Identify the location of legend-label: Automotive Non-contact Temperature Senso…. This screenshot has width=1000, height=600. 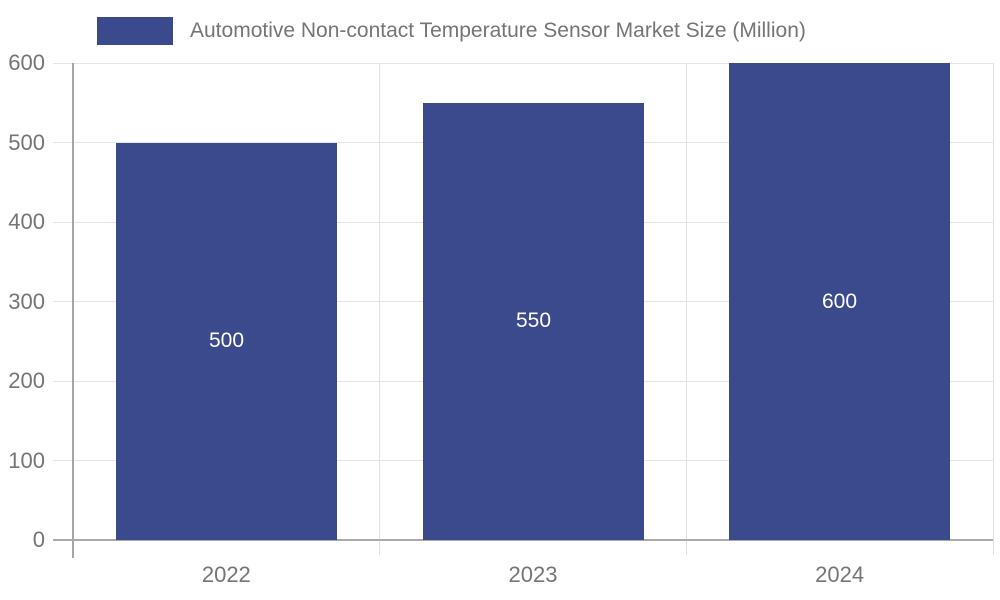
(498, 30).